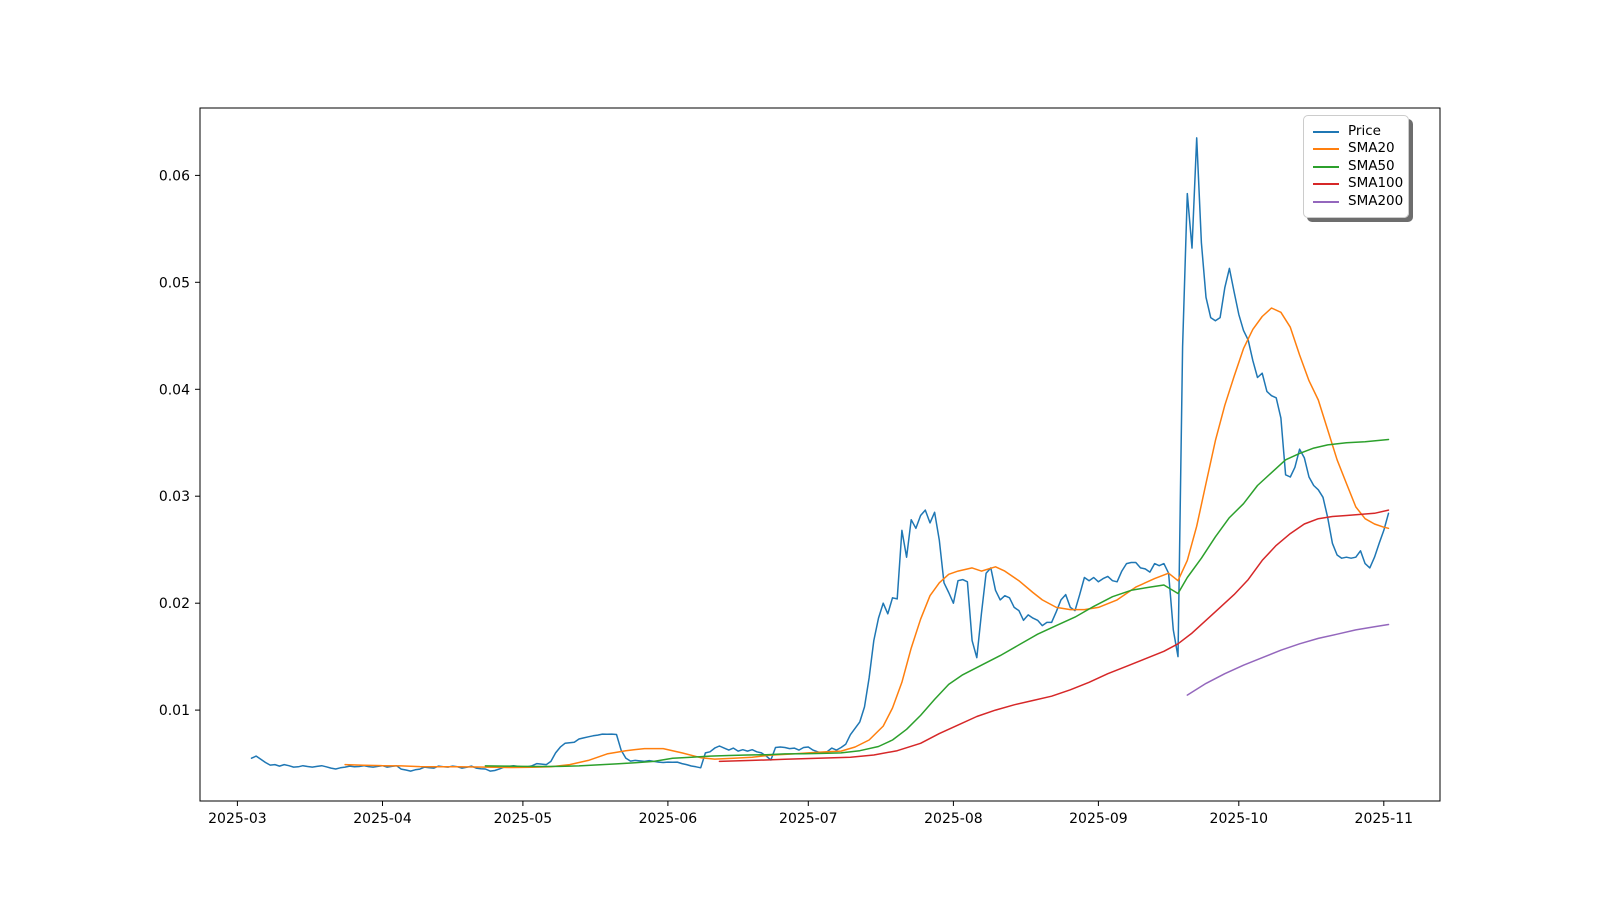  What do you see at coordinates (1098, 819) in the screenshot?
I see `x-tick-label: 2025-09` at bounding box center [1098, 819].